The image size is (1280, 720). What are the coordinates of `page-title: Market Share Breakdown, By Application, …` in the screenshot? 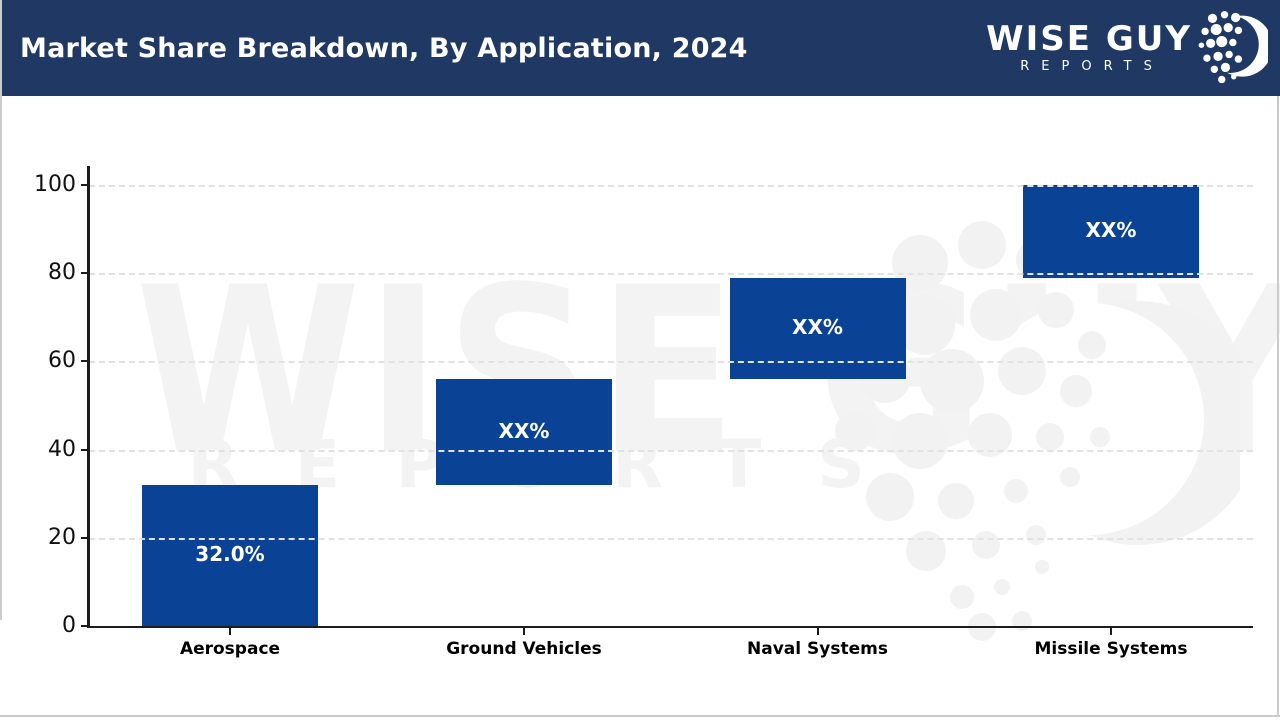 It's located at (384, 48).